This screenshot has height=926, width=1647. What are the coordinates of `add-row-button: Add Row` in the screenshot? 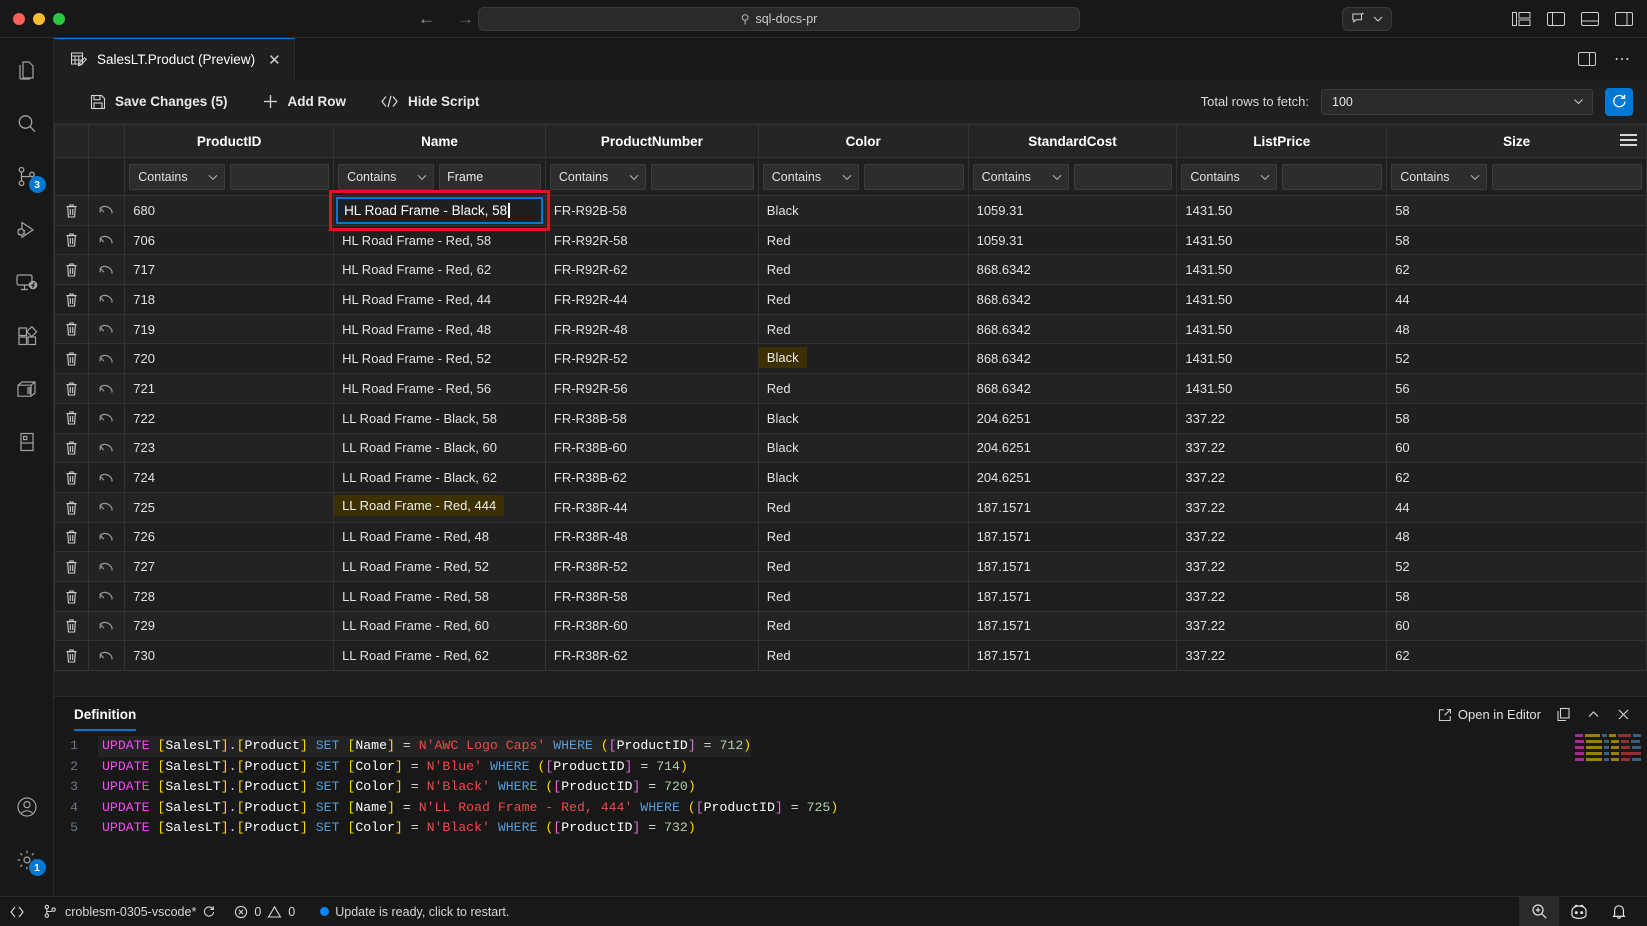 It's located at (304, 101).